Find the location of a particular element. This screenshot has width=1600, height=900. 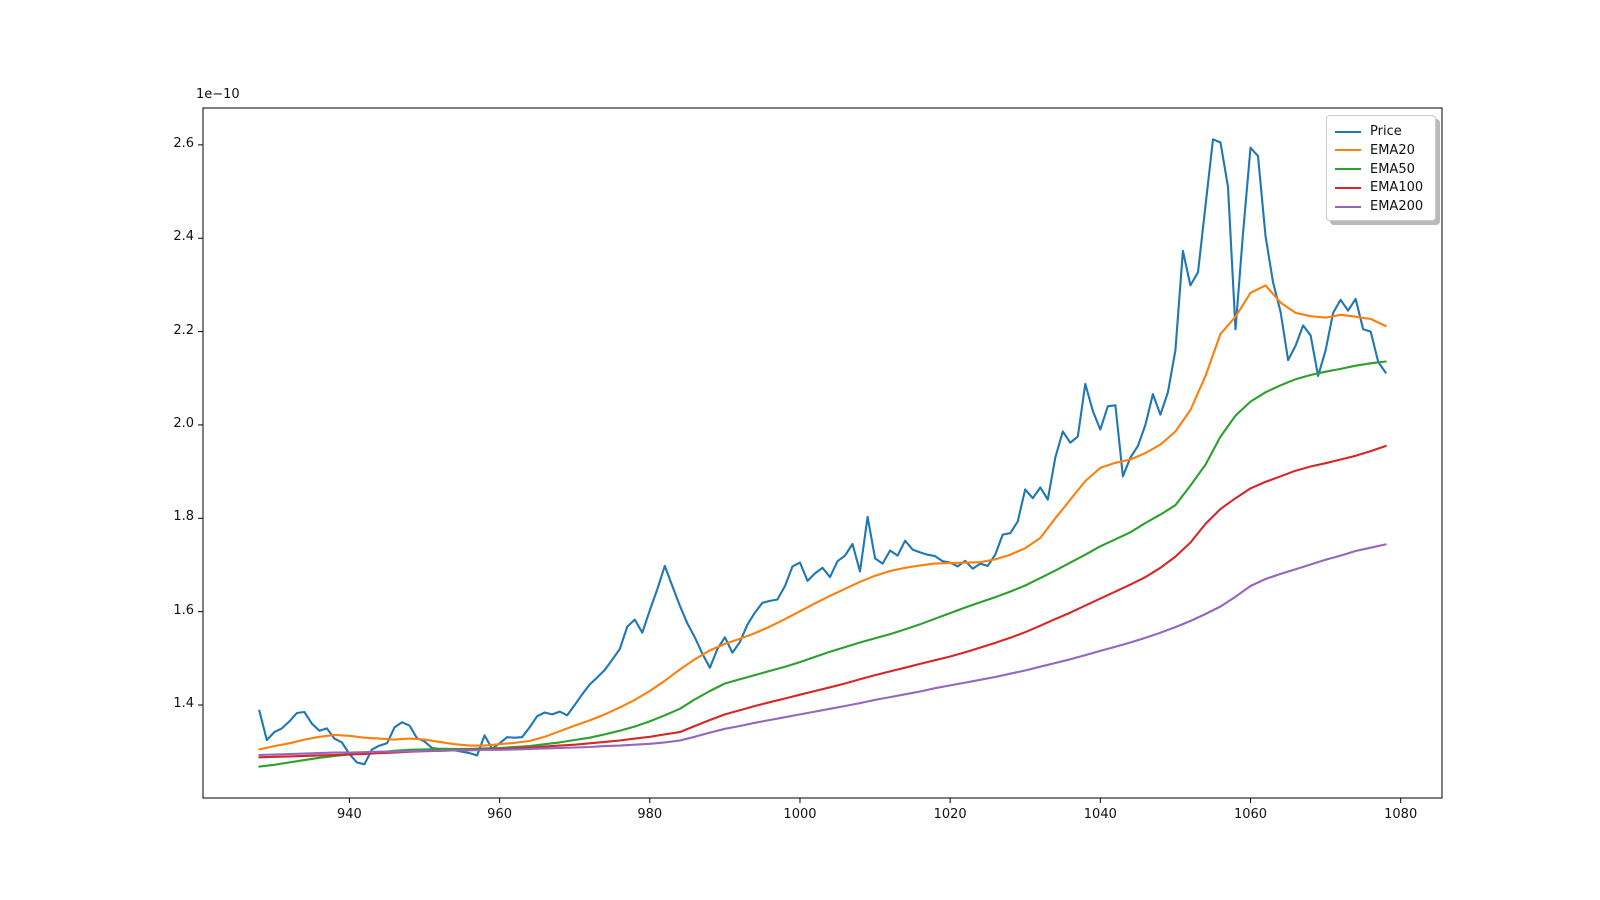

legend-item-price: Price is located at coordinates (1381, 131).